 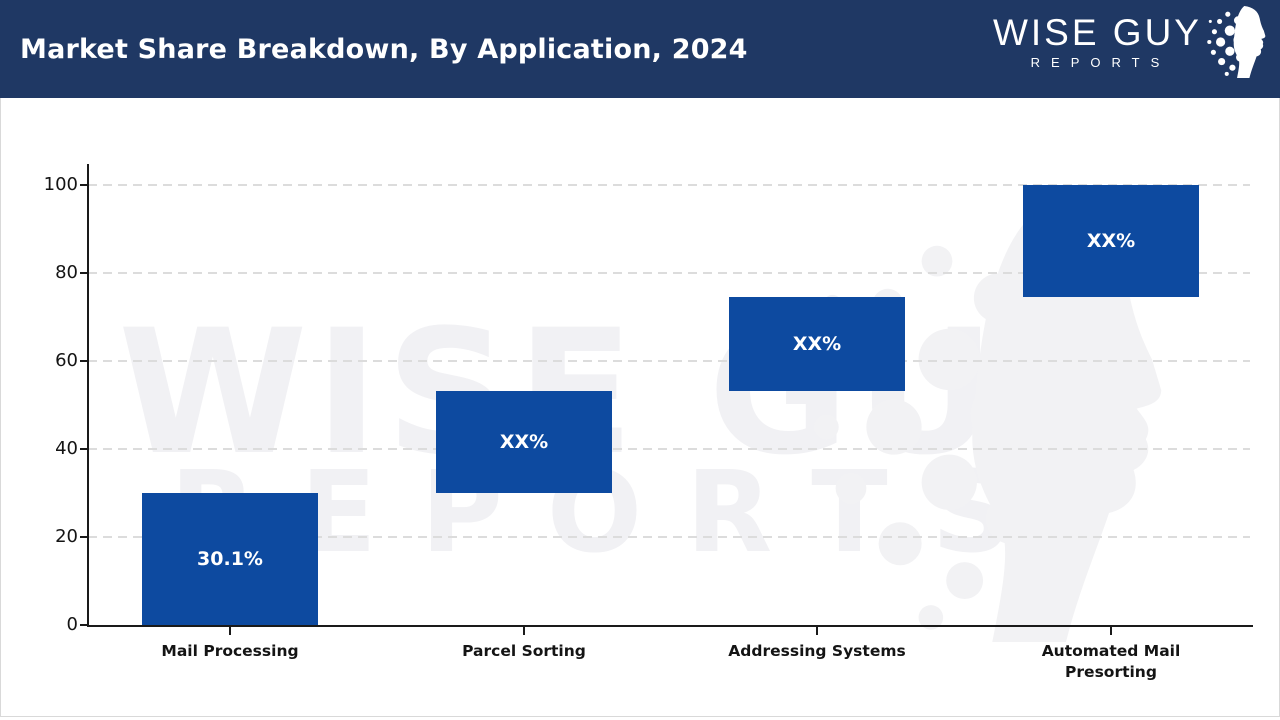 What do you see at coordinates (60, 184) in the screenshot?
I see `y-axis-tick-label: 100` at bounding box center [60, 184].